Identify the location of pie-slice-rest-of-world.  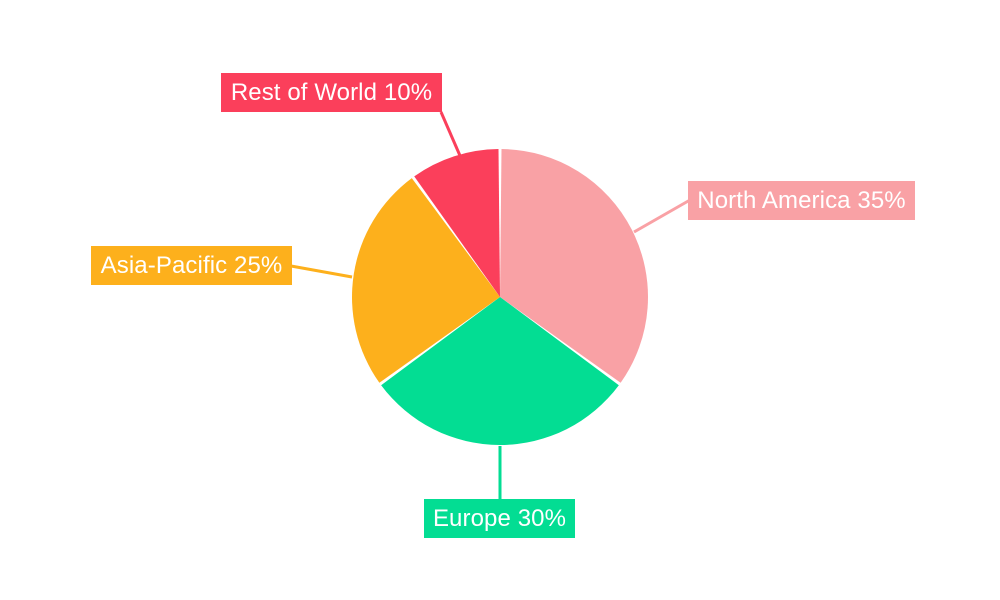
(457, 223).